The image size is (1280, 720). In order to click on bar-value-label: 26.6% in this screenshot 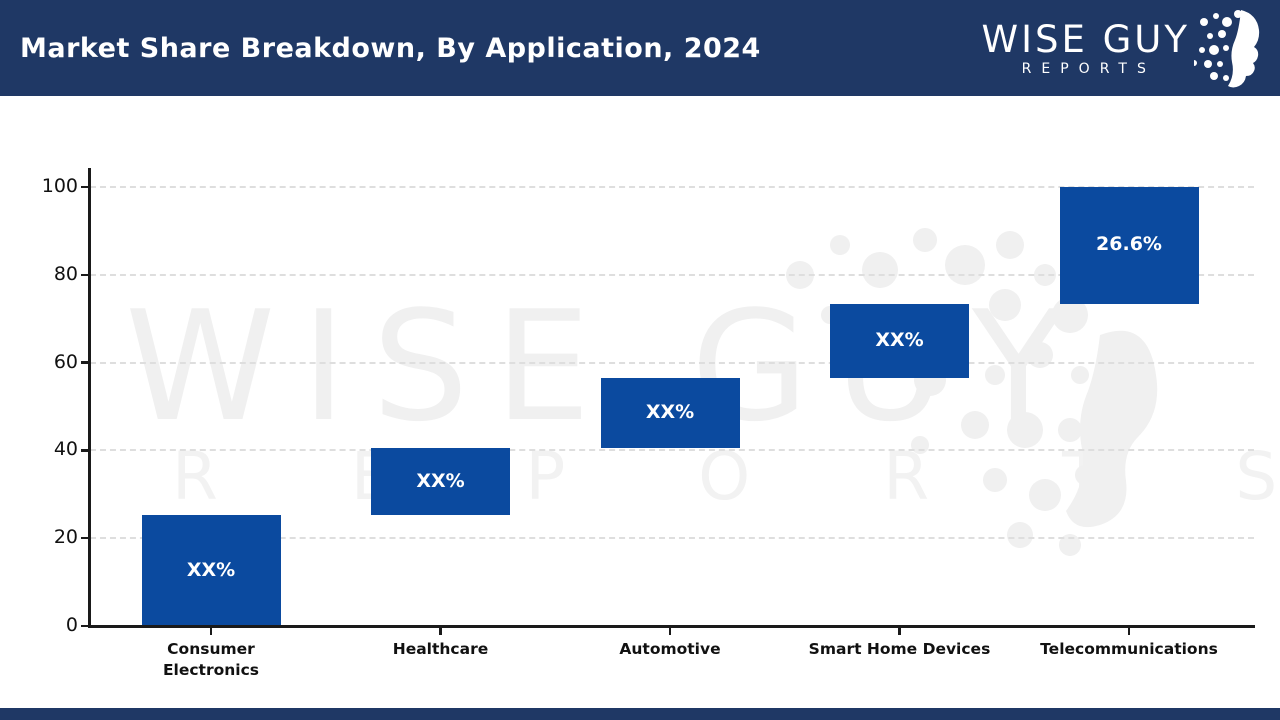, I will do `click(1129, 244)`.